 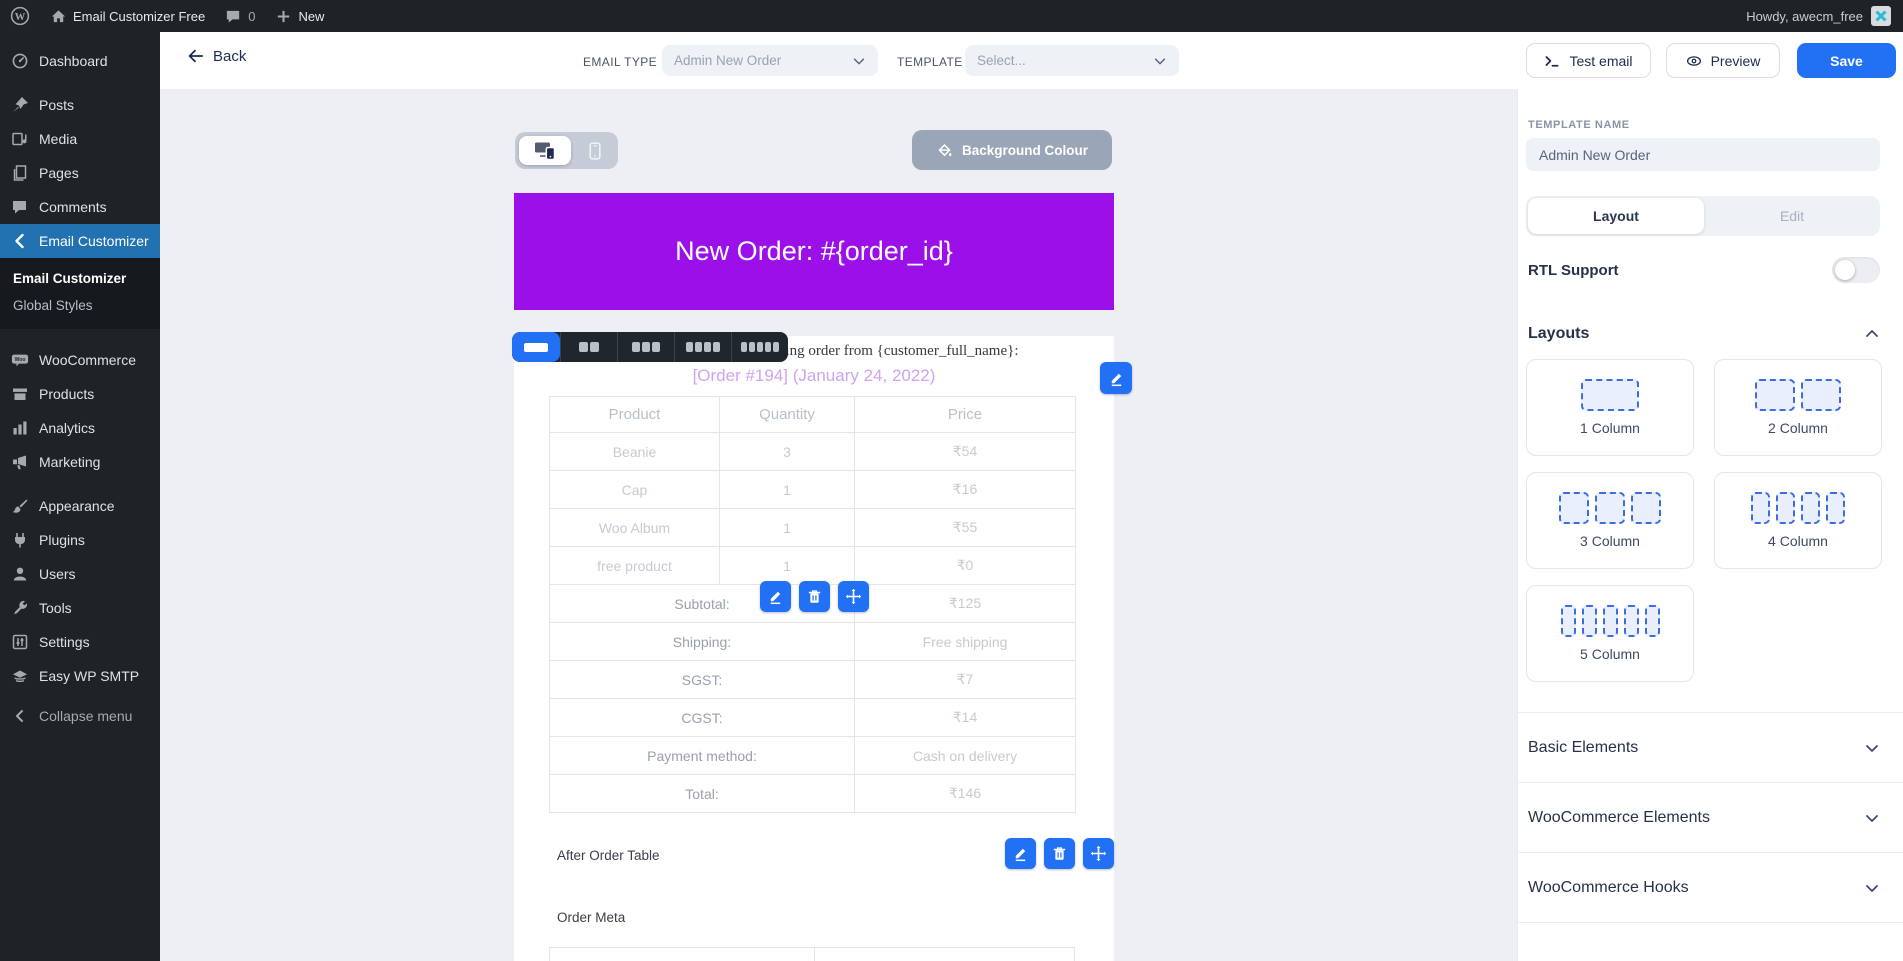 I want to click on order-meta-table, so click(x=812, y=954).